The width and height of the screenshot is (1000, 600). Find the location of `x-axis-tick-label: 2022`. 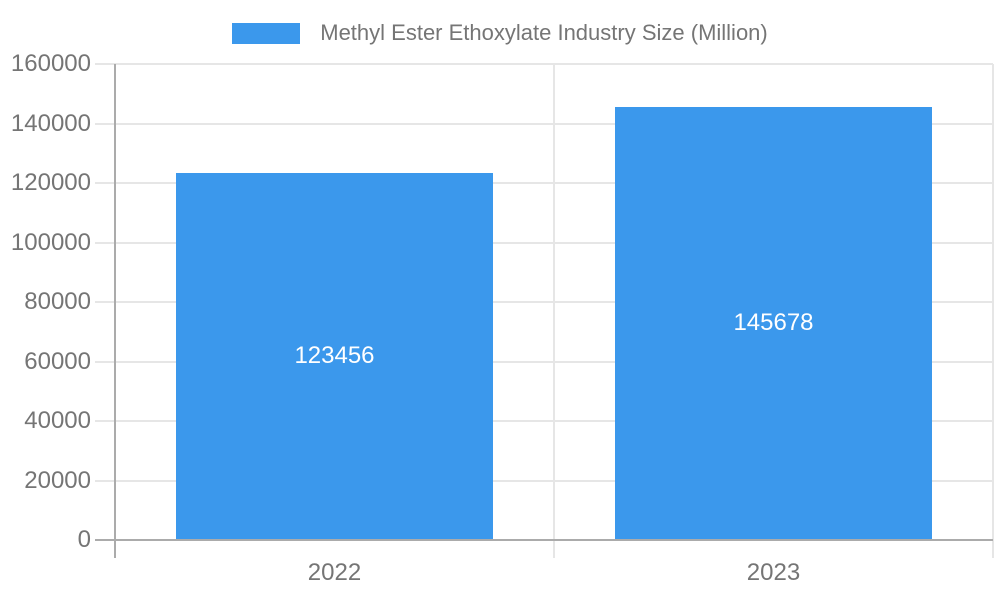

x-axis-tick-label: 2022 is located at coordinates (334, 572).